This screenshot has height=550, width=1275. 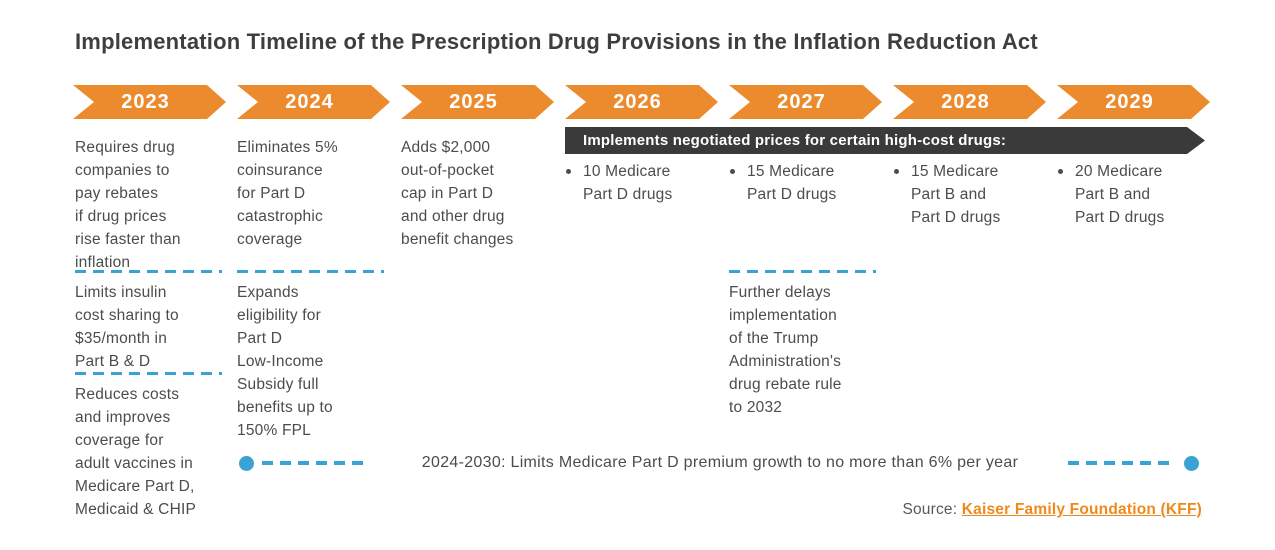 I want to click on source-line: Source: Kaiser Family Foundation (KFF), so click(x=1052, y=510).